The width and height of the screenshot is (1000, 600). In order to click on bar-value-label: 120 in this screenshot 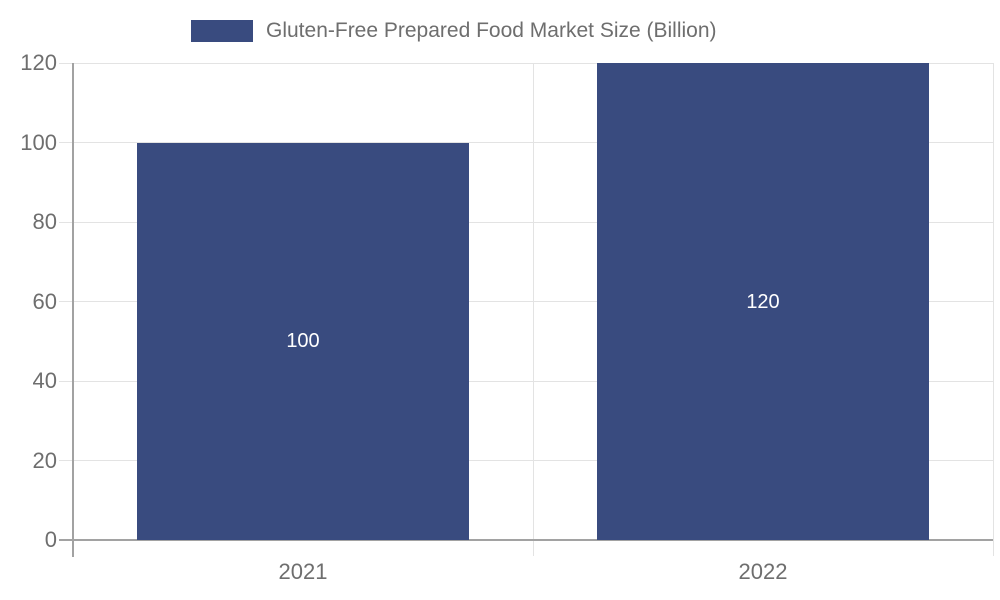, I will do `click(763, 301)`.